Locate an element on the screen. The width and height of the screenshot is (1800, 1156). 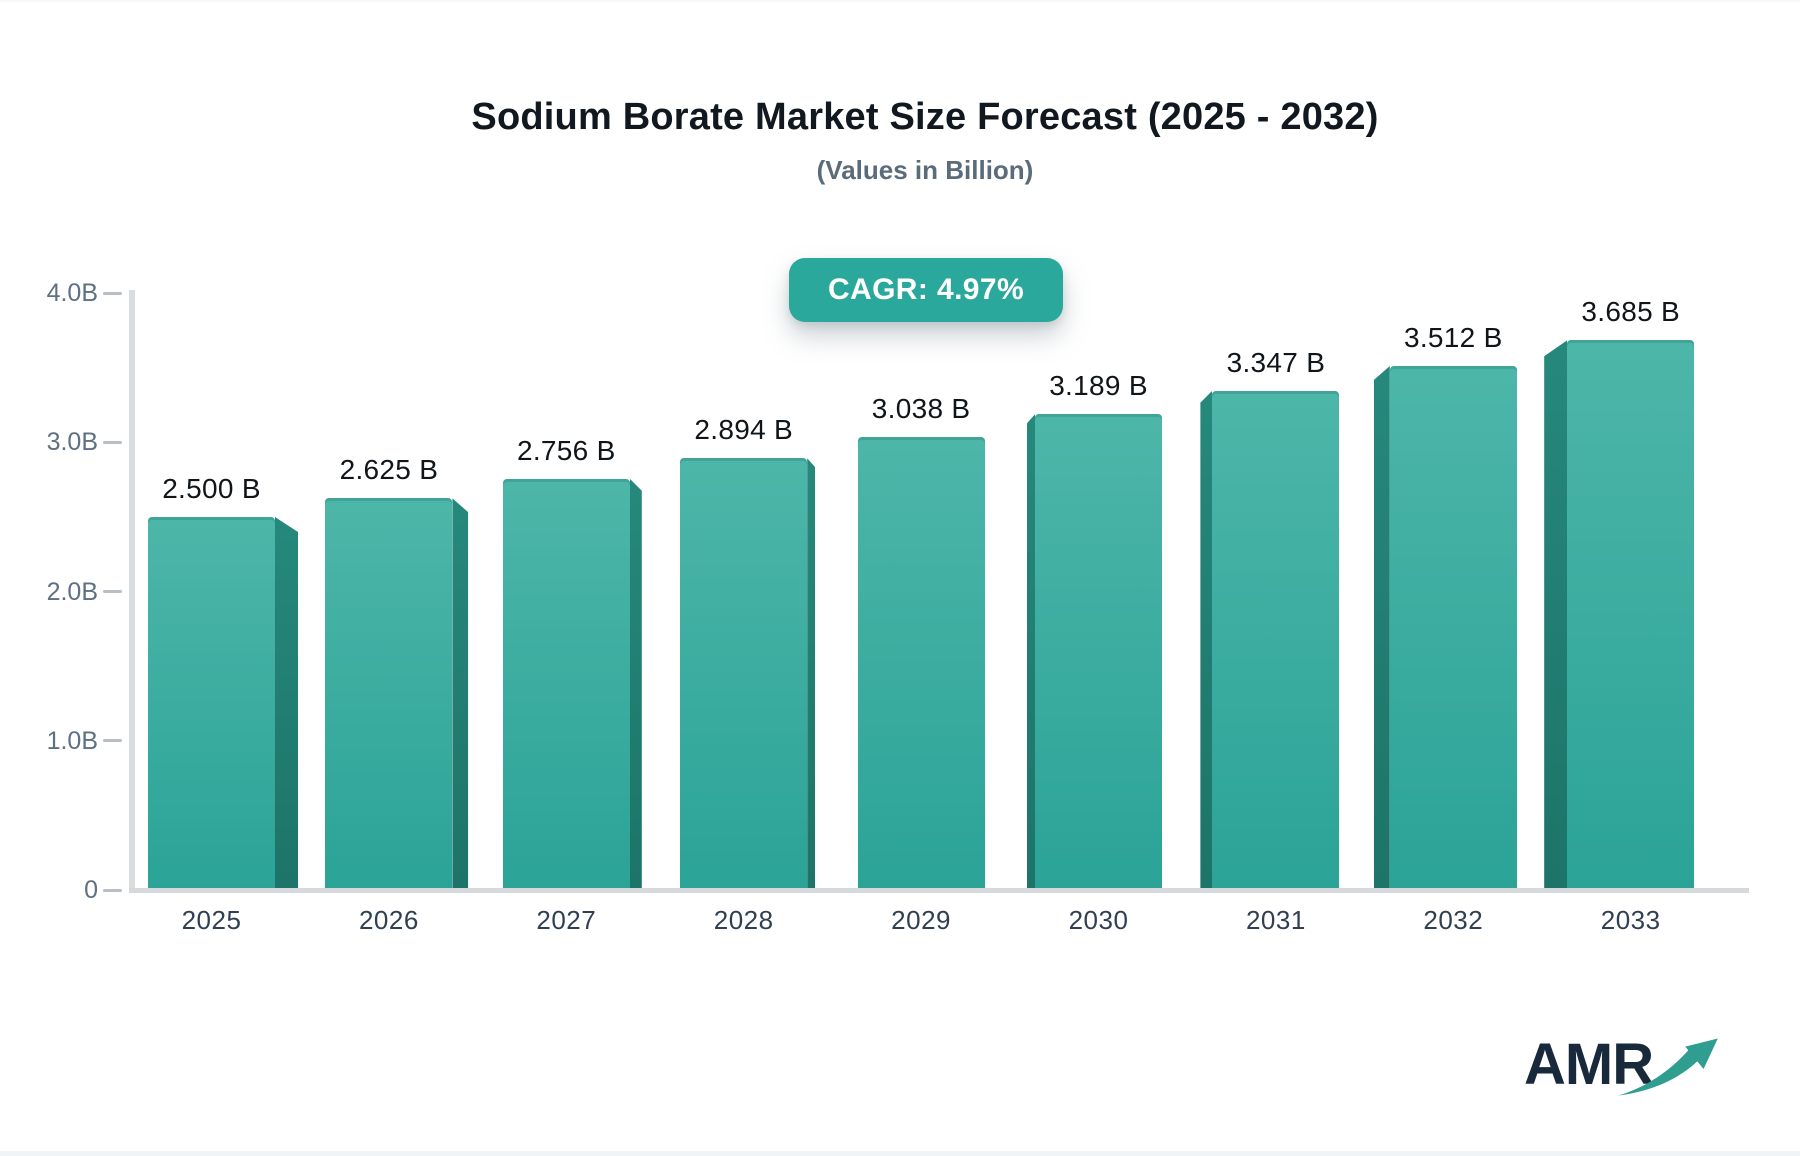
y-tick-label: 3.0B is located at coordinates (72, 442).